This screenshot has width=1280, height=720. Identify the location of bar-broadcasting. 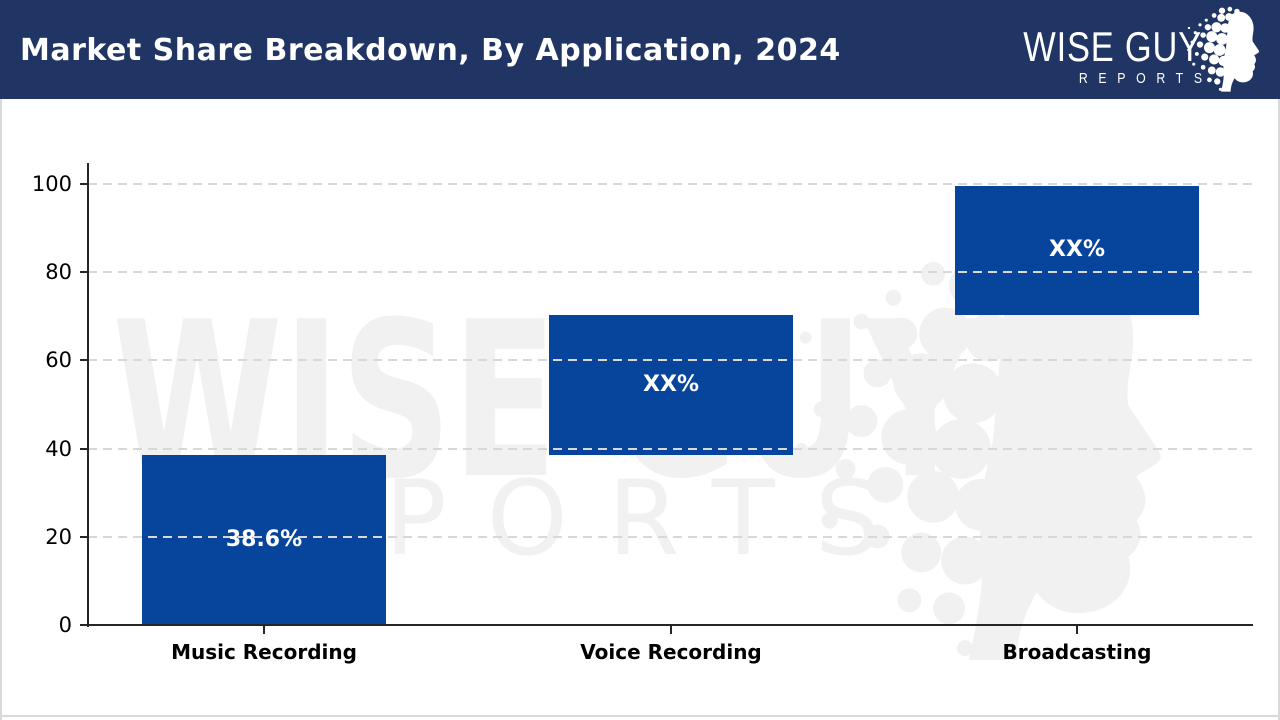
(1077, 250).